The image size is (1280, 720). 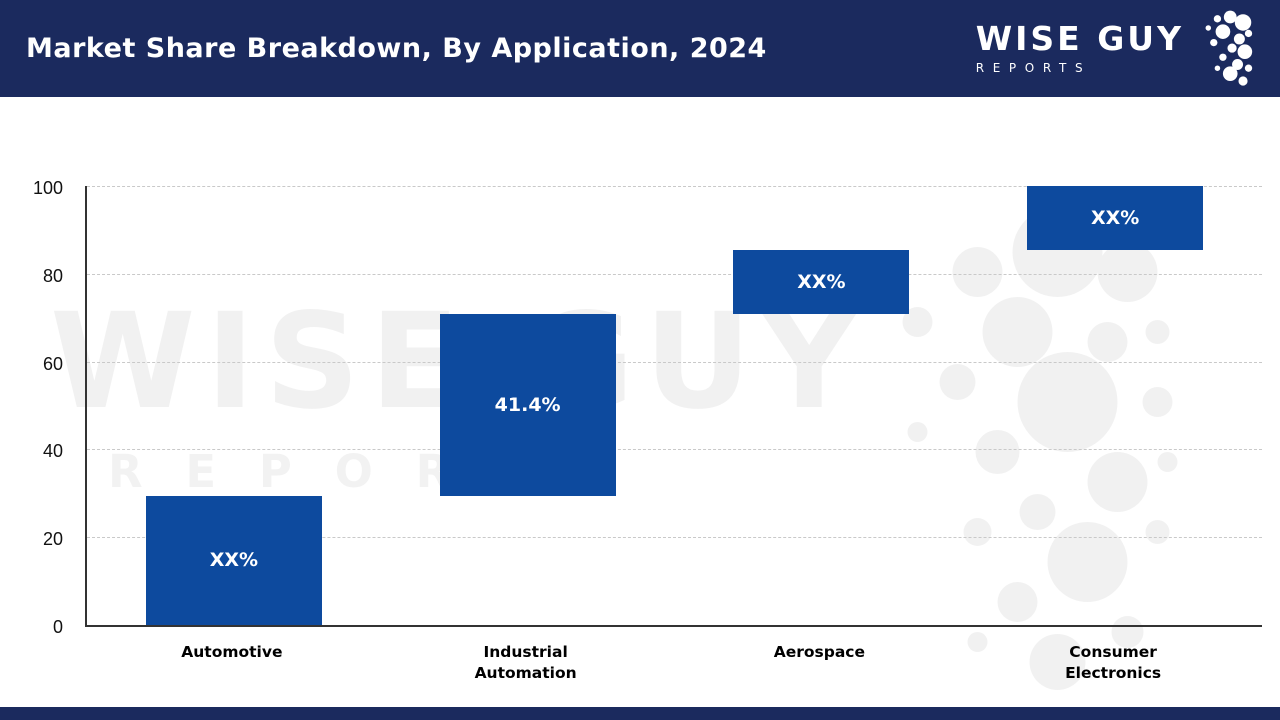 What do you see at coordinates (52, 363) in the screenshot?
I see `y-tick-label-60: 60` at bounding box center [52, 363].